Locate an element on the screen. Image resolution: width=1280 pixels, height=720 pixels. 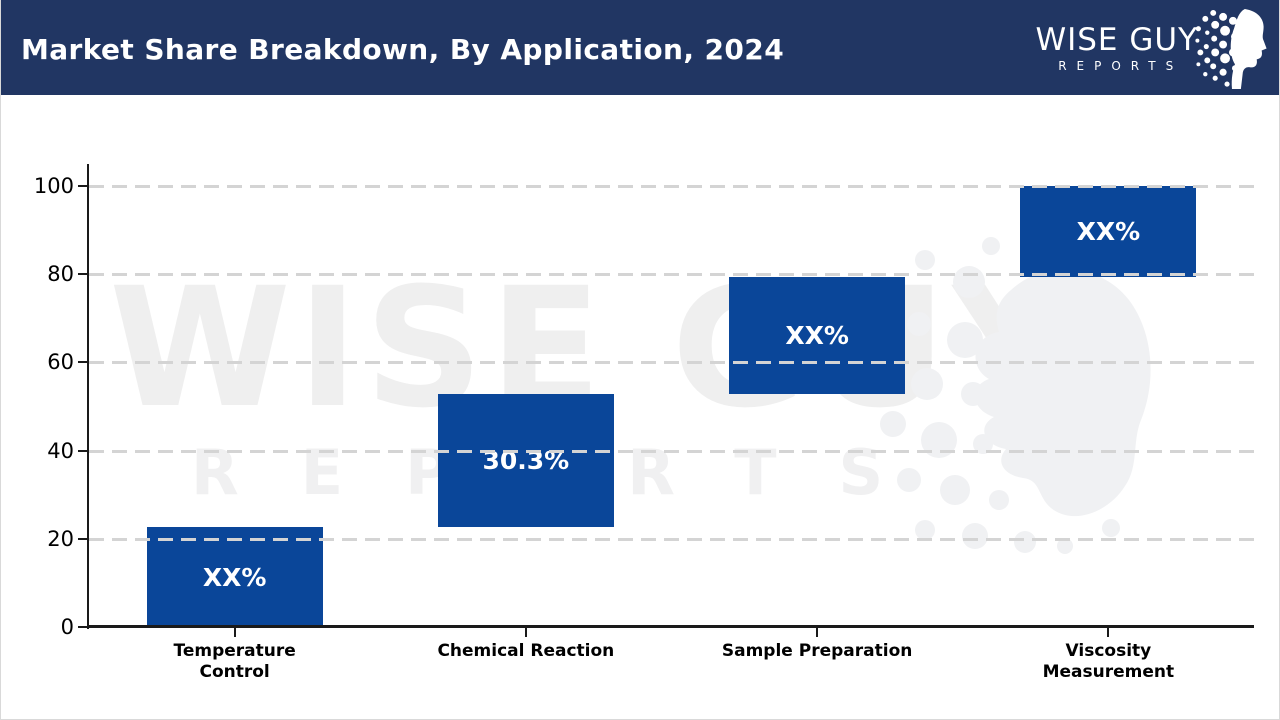
bar-chemical-reaction: 30.3% is located at coordinates (525, 460).